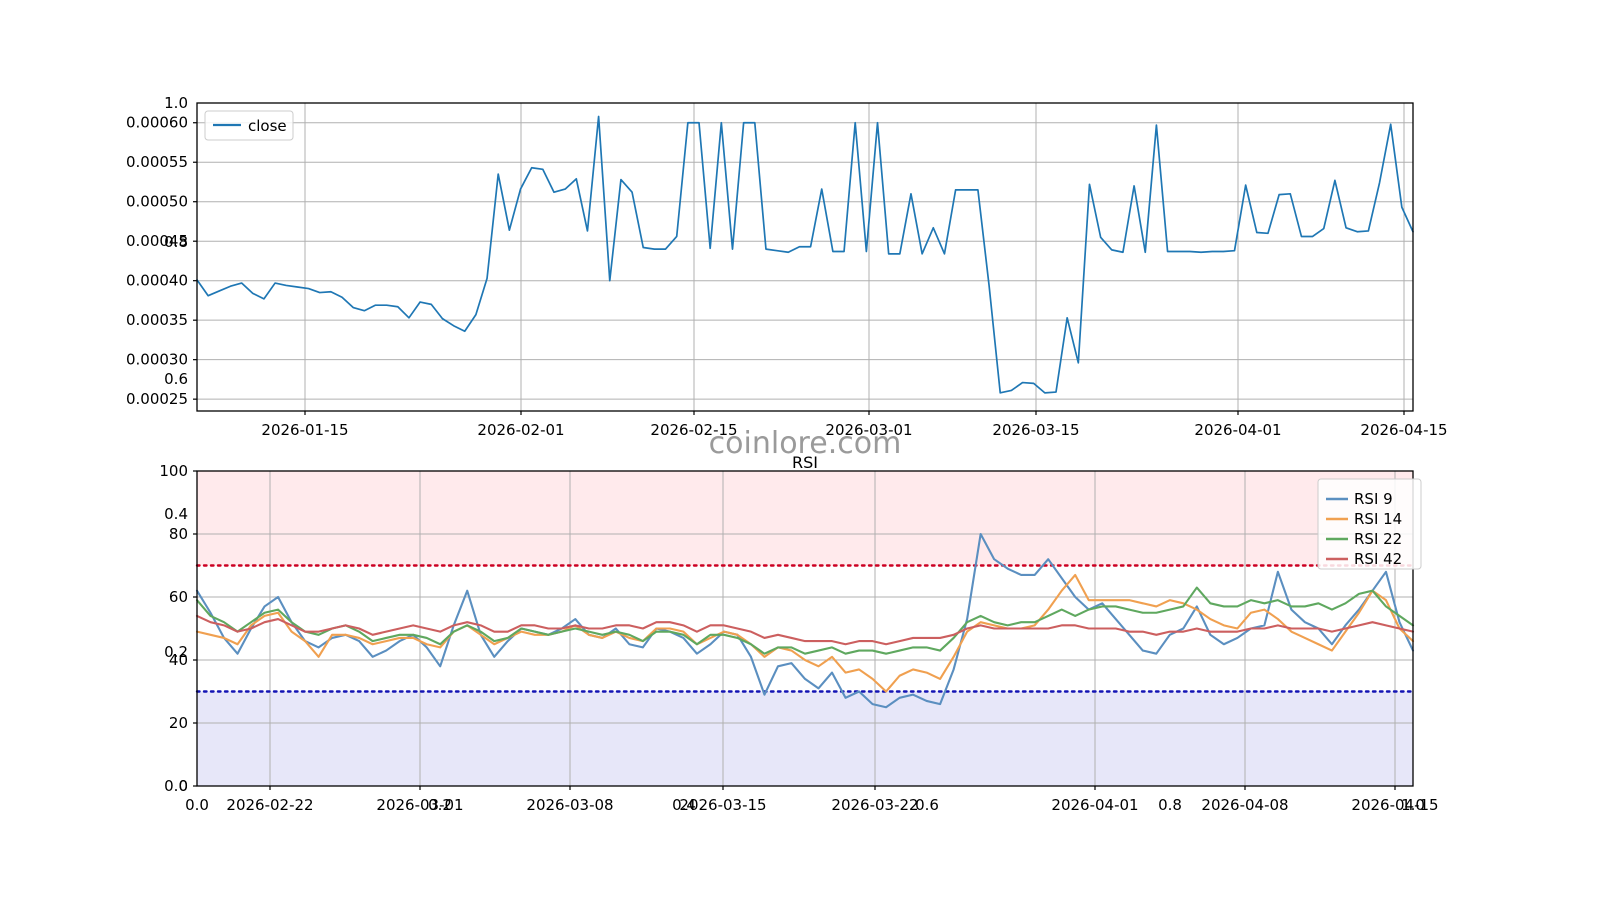 The width and height of the screenshot is (1600, 900). What do you see at coordinates (868, 430) in the screenshot?
I see `price-xtick-label: 2026-03-01` at bounding box center [868, 430].